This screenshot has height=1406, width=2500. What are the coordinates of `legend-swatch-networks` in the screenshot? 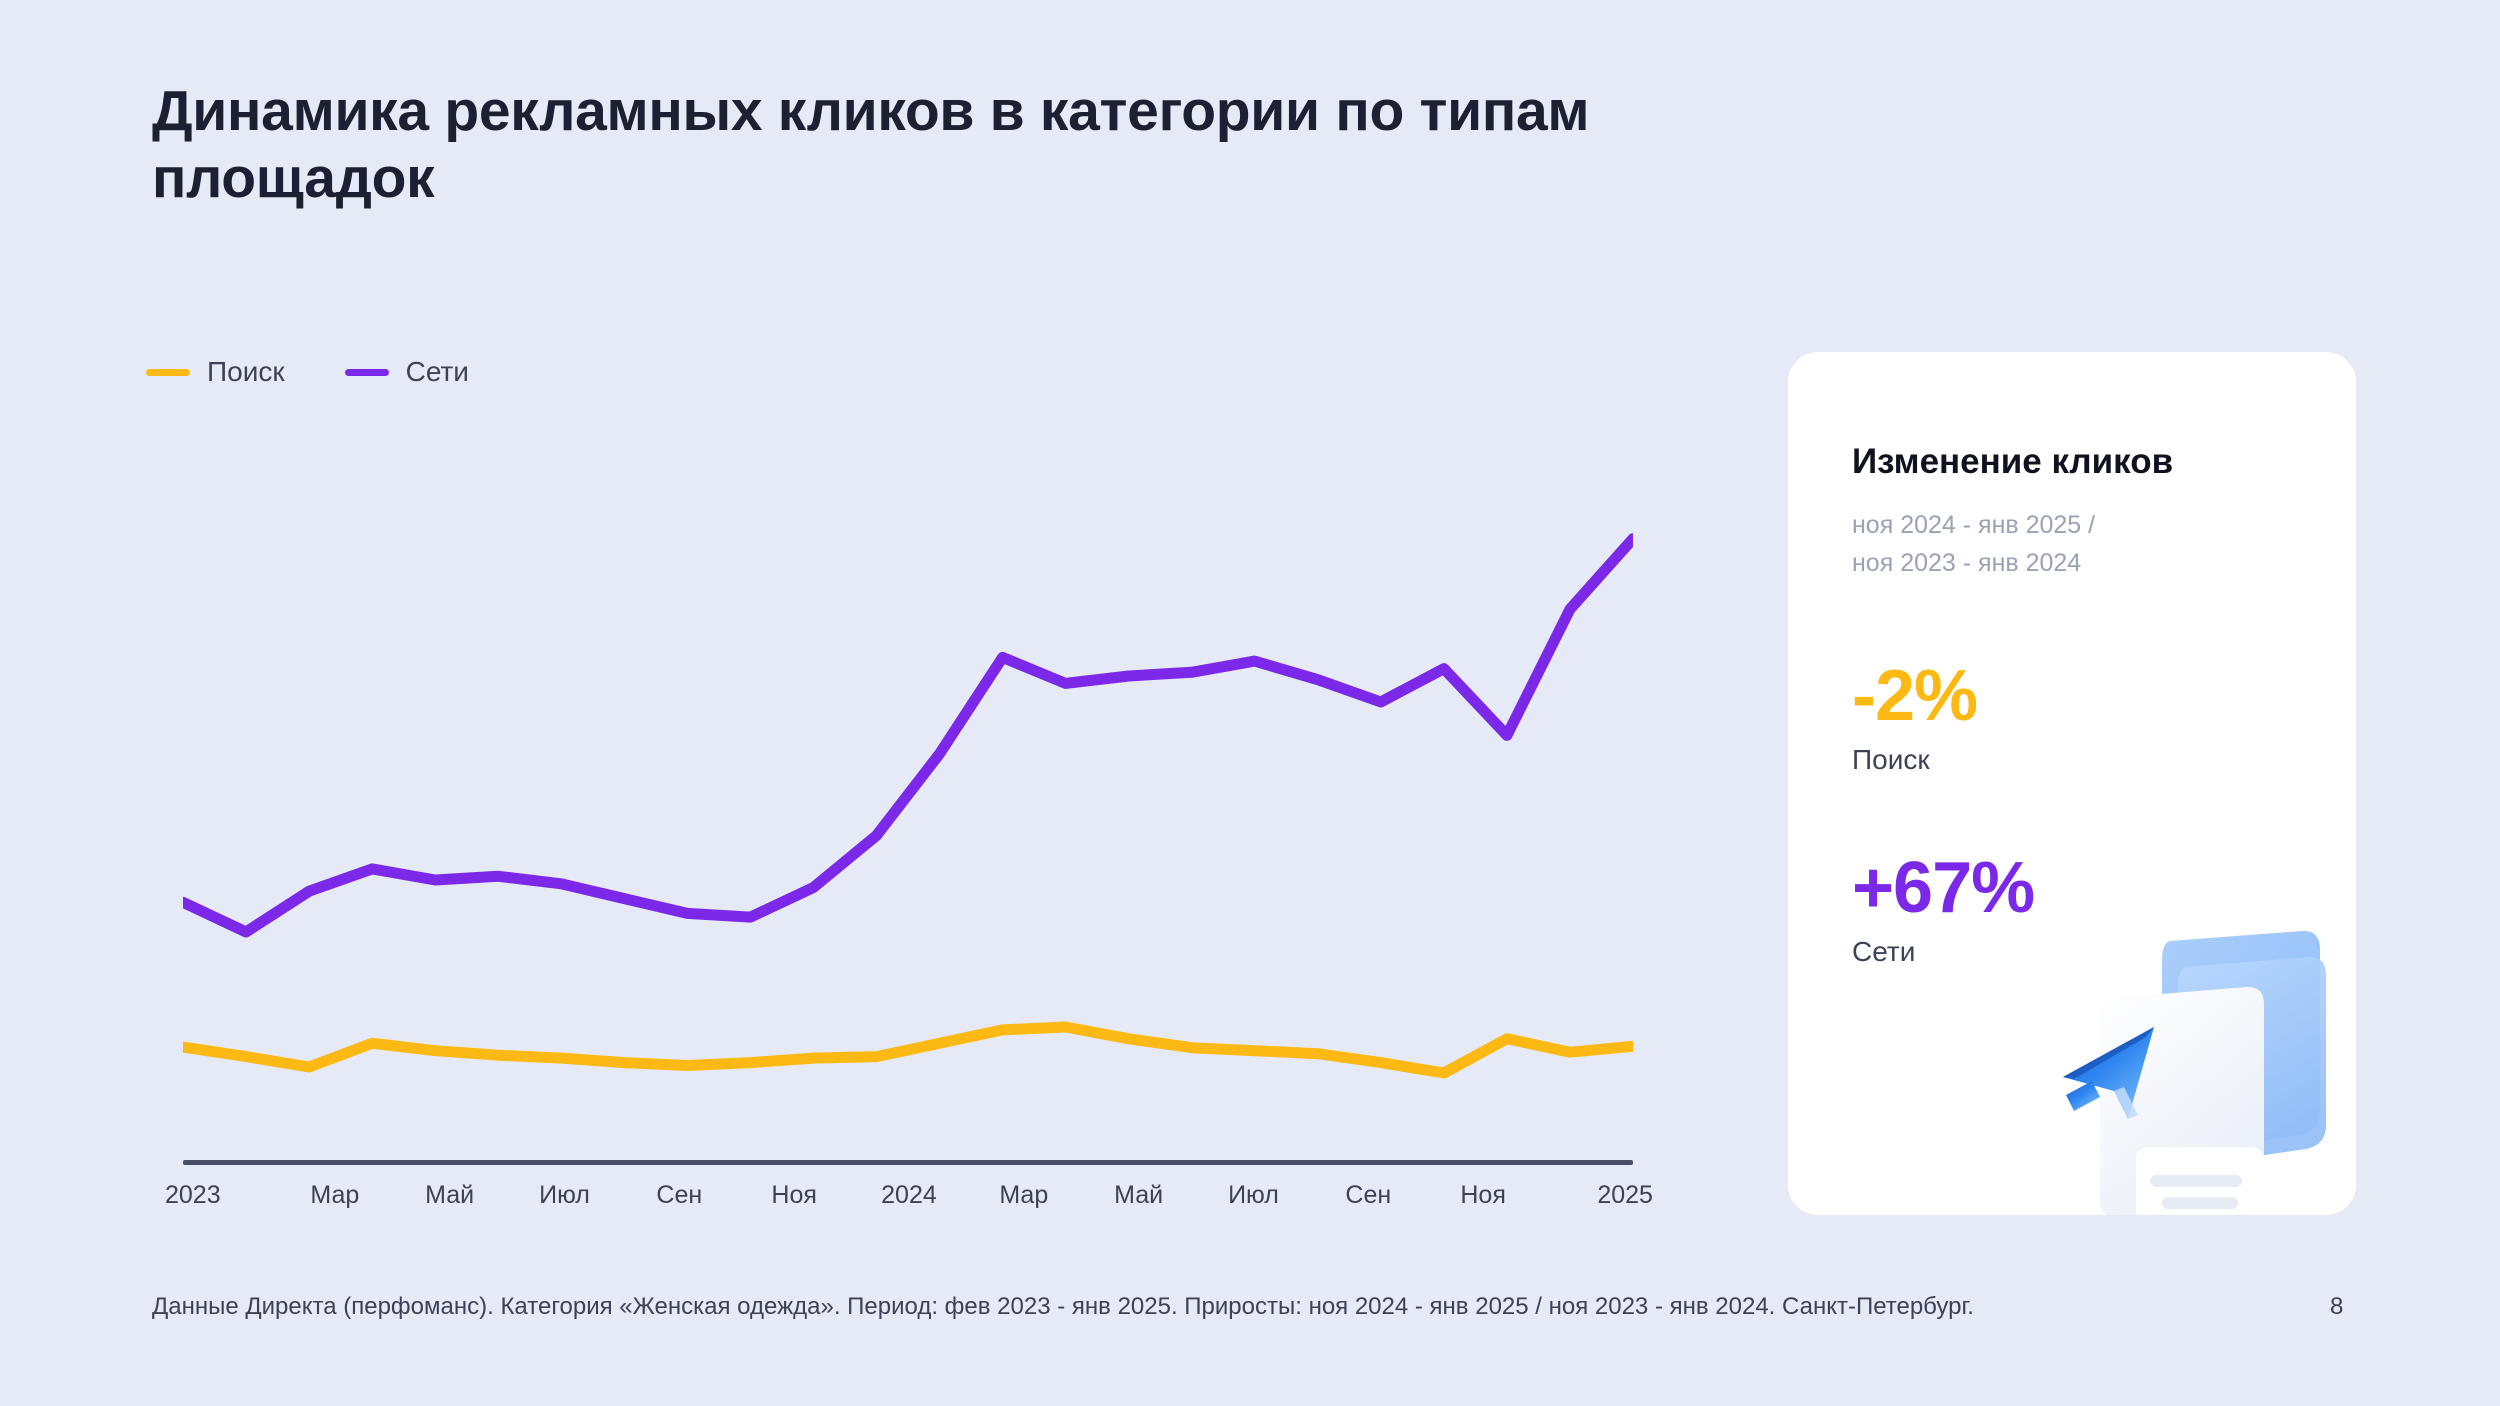 It's located at (366, 372).